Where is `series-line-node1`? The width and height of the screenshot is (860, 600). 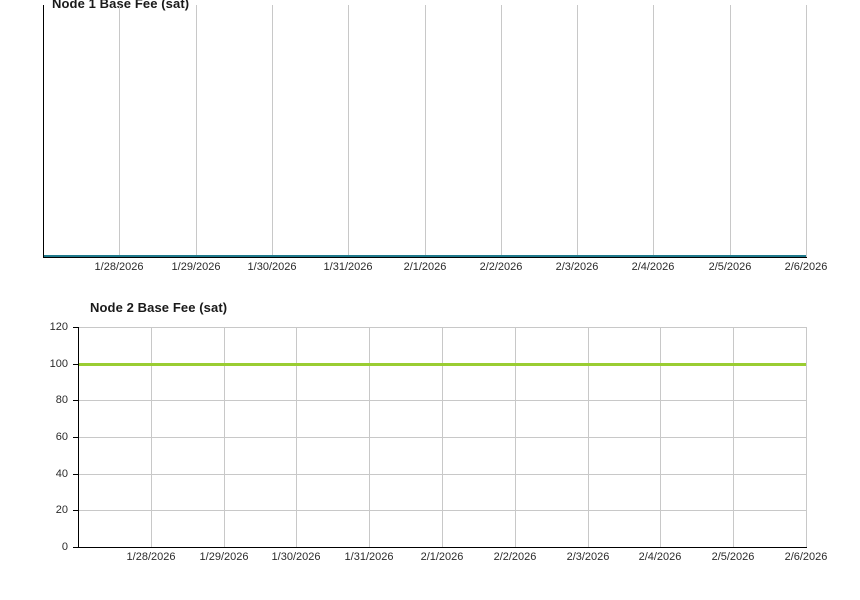 series-line-node1 is located at coordinates (424, 256).